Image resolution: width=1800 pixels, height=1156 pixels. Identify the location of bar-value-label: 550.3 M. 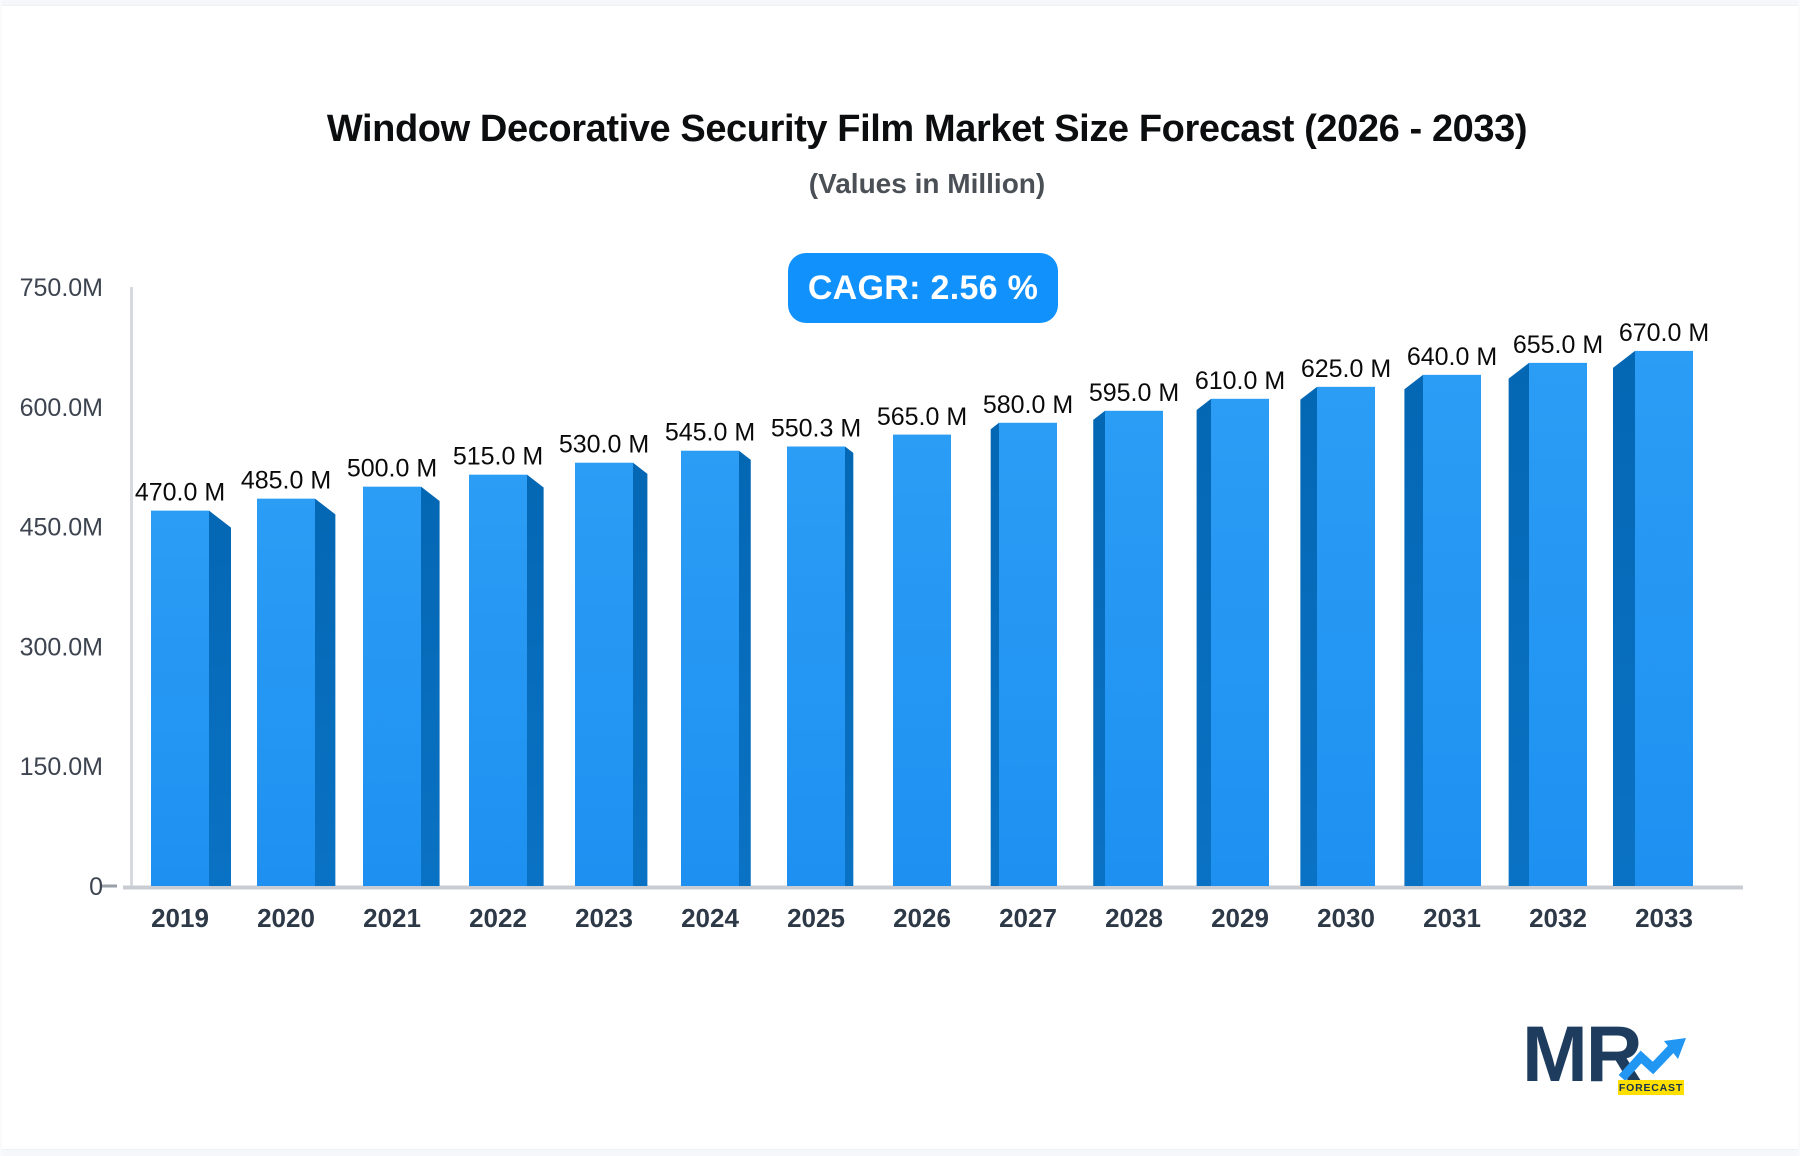
(816, 428).